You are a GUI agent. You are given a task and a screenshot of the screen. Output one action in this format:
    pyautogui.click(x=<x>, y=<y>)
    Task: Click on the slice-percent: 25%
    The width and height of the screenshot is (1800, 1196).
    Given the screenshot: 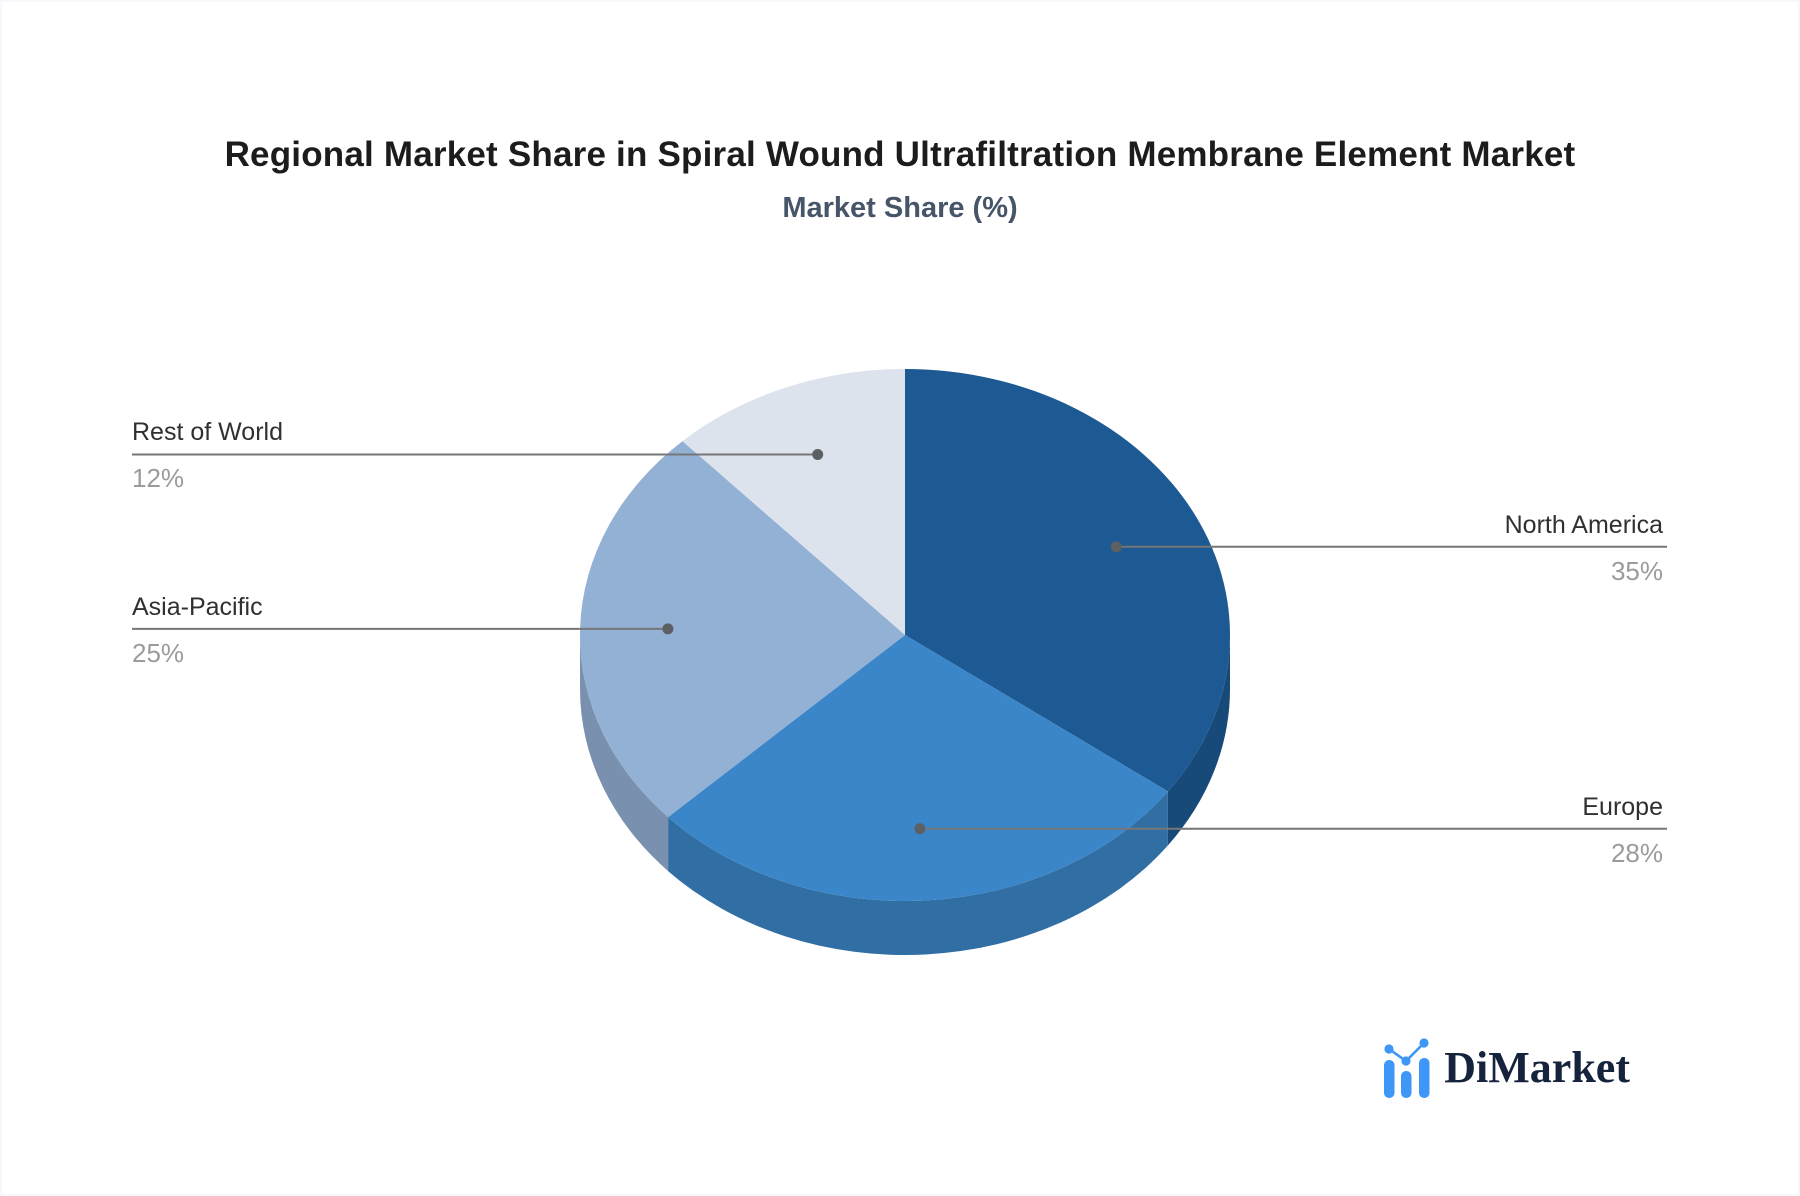 What is the action you would take?
    pyautogui.click(x=158, y=652)
    